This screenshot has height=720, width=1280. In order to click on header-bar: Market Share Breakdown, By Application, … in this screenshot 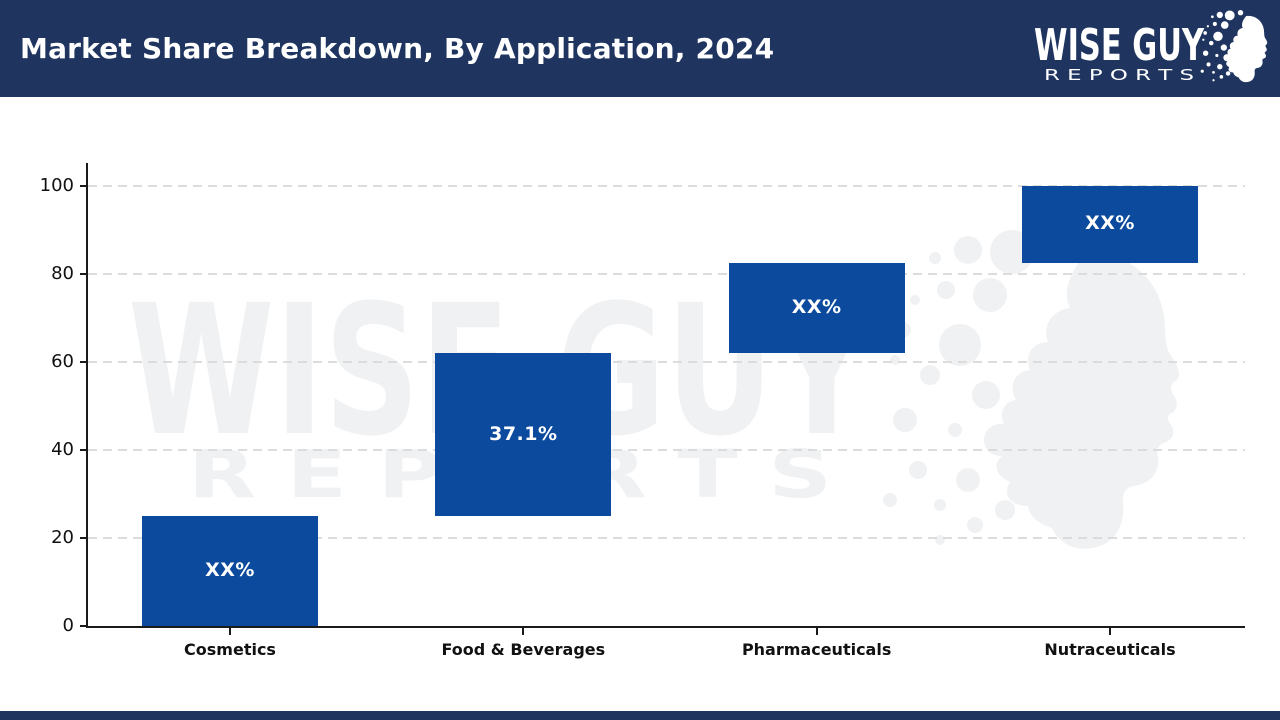, I will do `click(640, 48)`.